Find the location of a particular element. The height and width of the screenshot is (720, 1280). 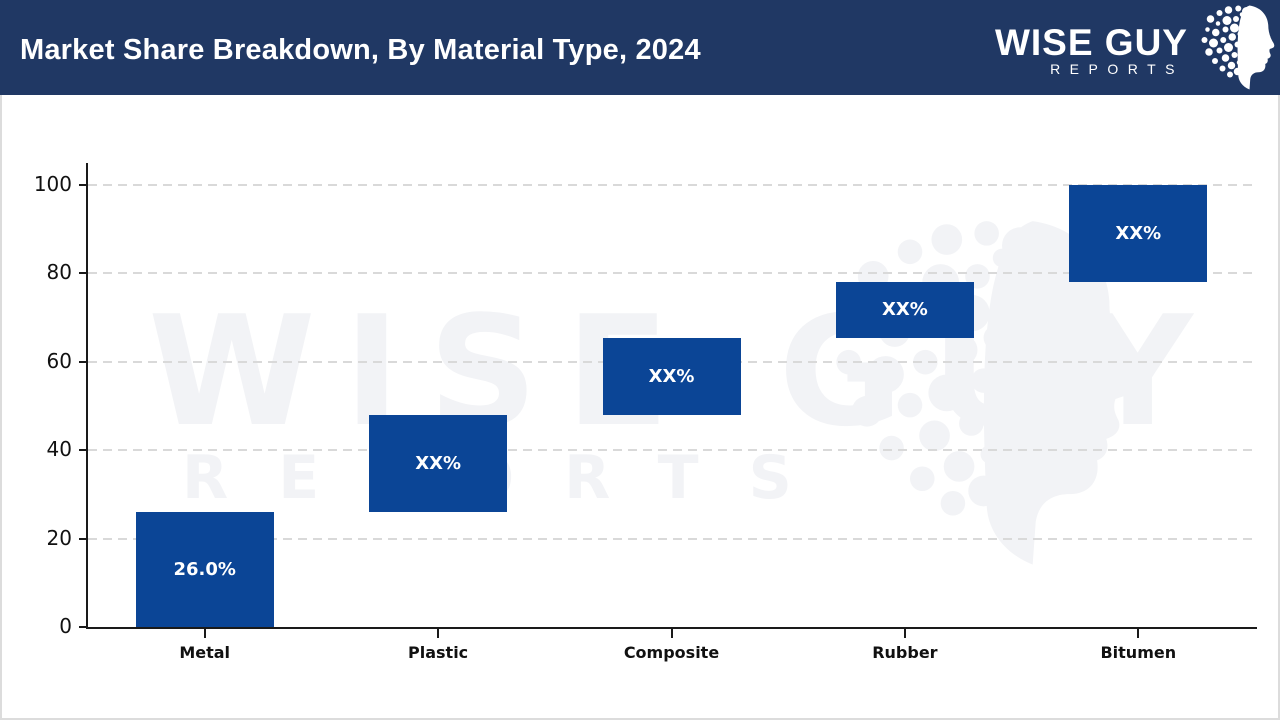

y-tick-label-80: 80 is located at coordinates (59, 272).